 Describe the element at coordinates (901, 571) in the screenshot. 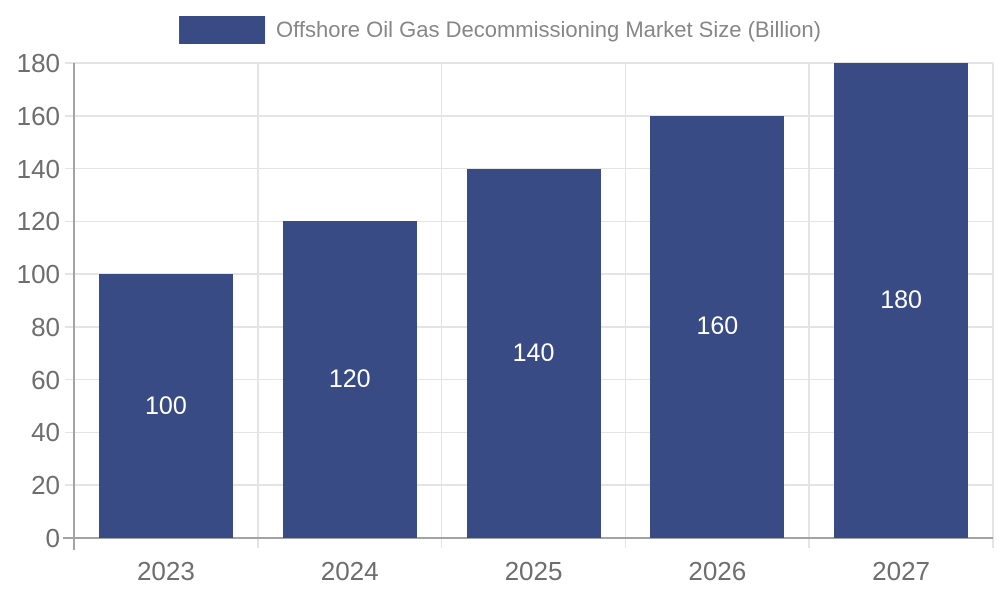

I see `x-tick-label: 2027` at that location.